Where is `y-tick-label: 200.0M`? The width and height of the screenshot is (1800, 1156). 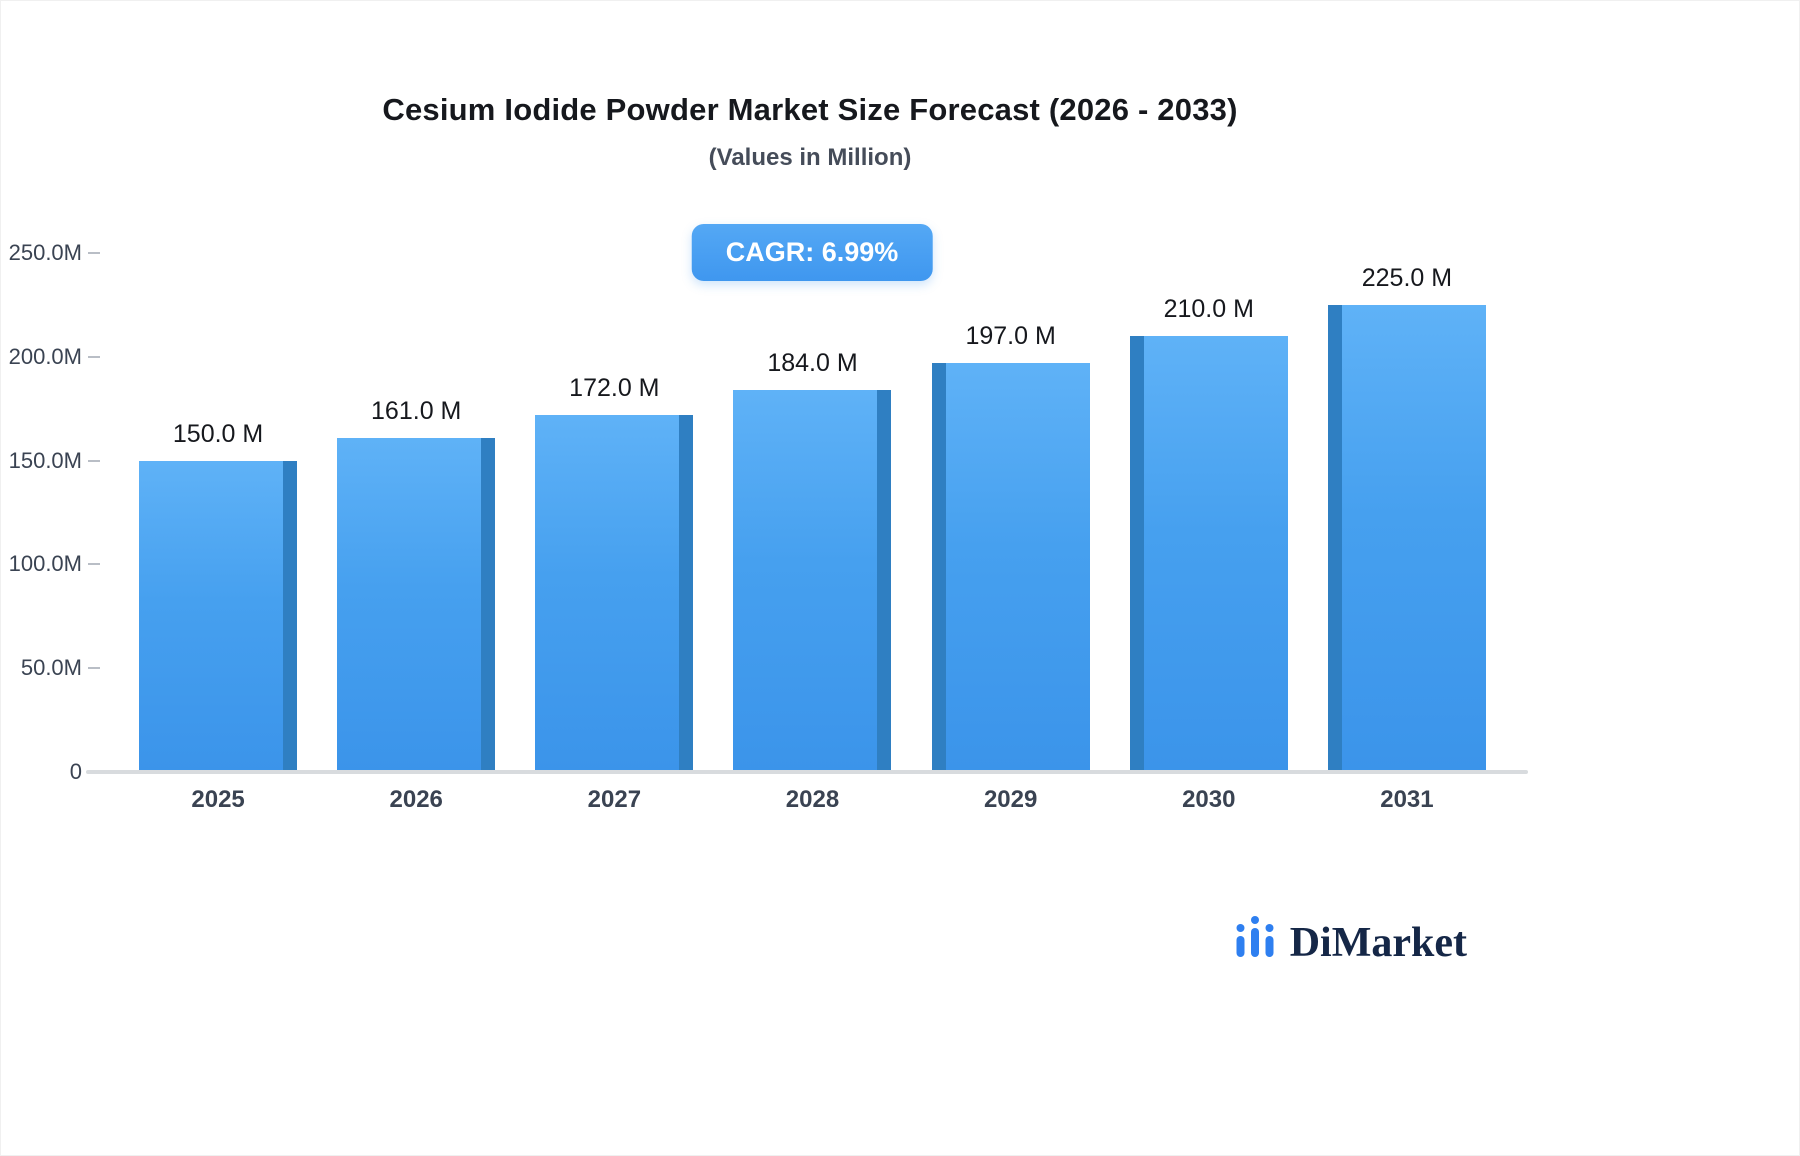 y-tick-label: 200.0M is located at coordinates (45, 356).